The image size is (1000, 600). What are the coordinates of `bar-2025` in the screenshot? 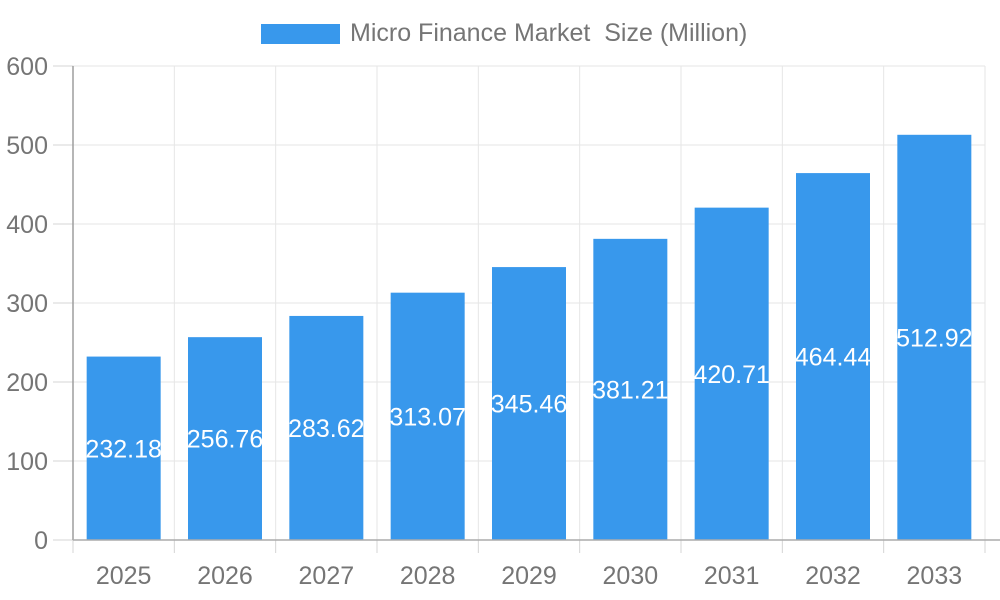 It's located at (123, 448).